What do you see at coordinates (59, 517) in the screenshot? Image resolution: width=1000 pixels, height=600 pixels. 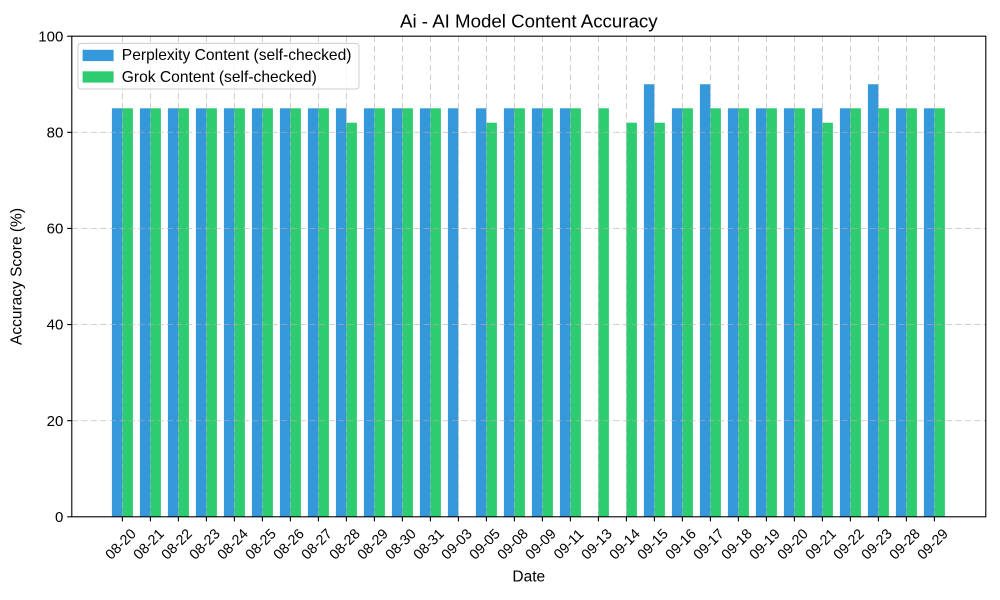 I see `svg-text: 0` at bounding box center [59, 517].